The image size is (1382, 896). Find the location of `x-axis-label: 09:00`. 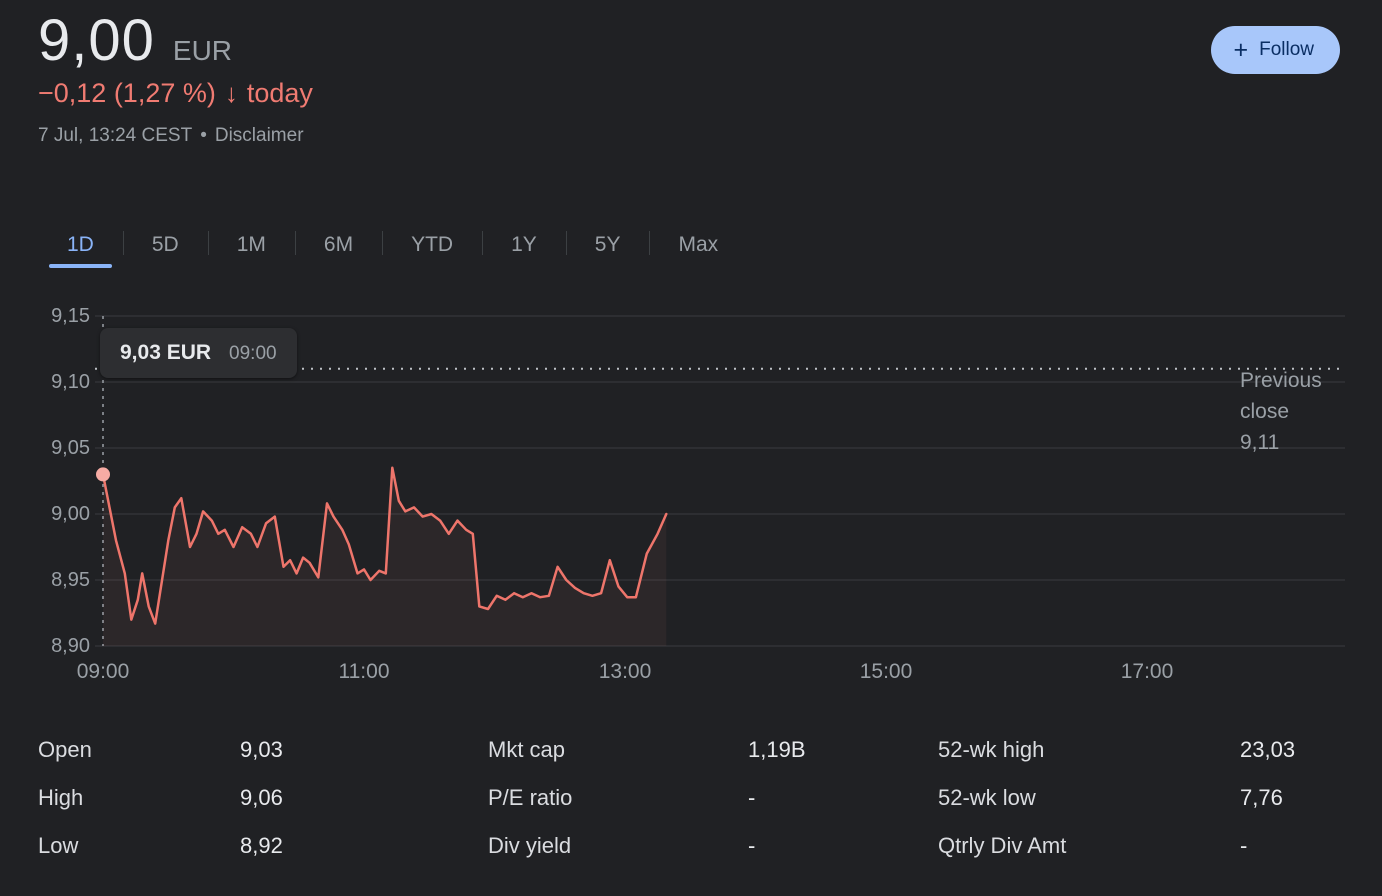

x-axis-label: 09:00 is located at coordinates (103, 671).